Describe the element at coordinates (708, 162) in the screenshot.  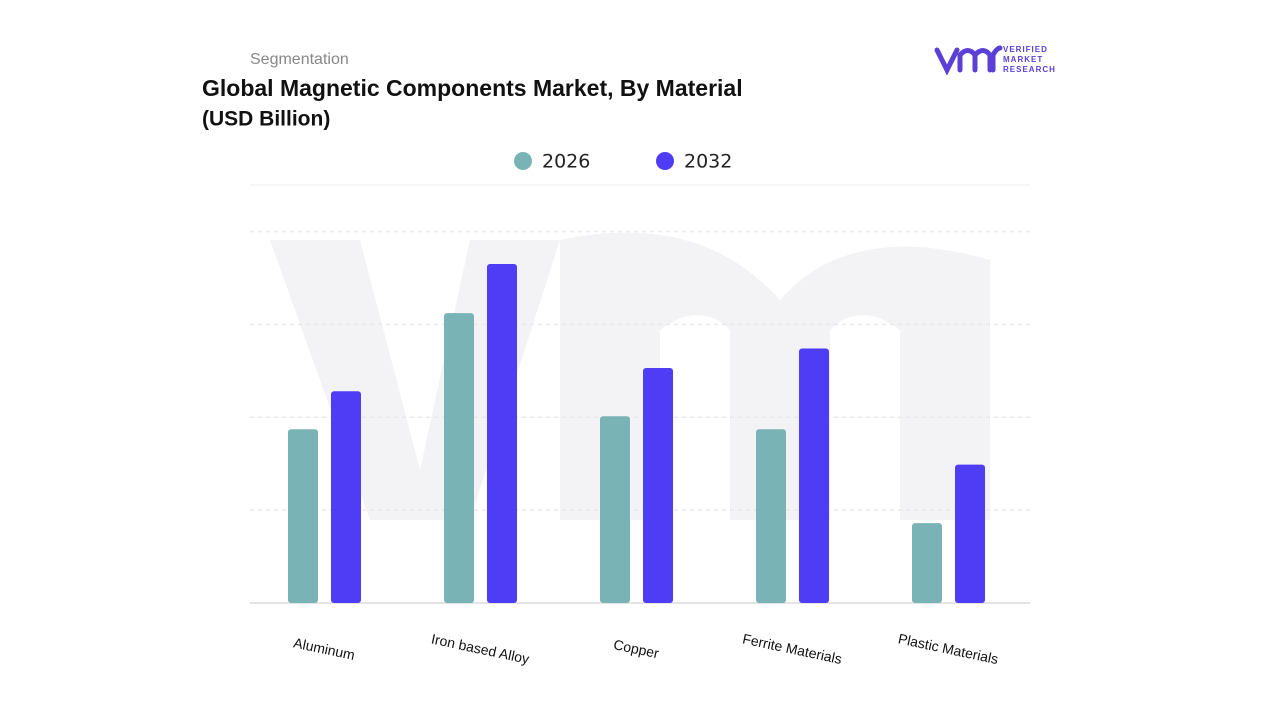
I see `legend-label: 2032` at that location.